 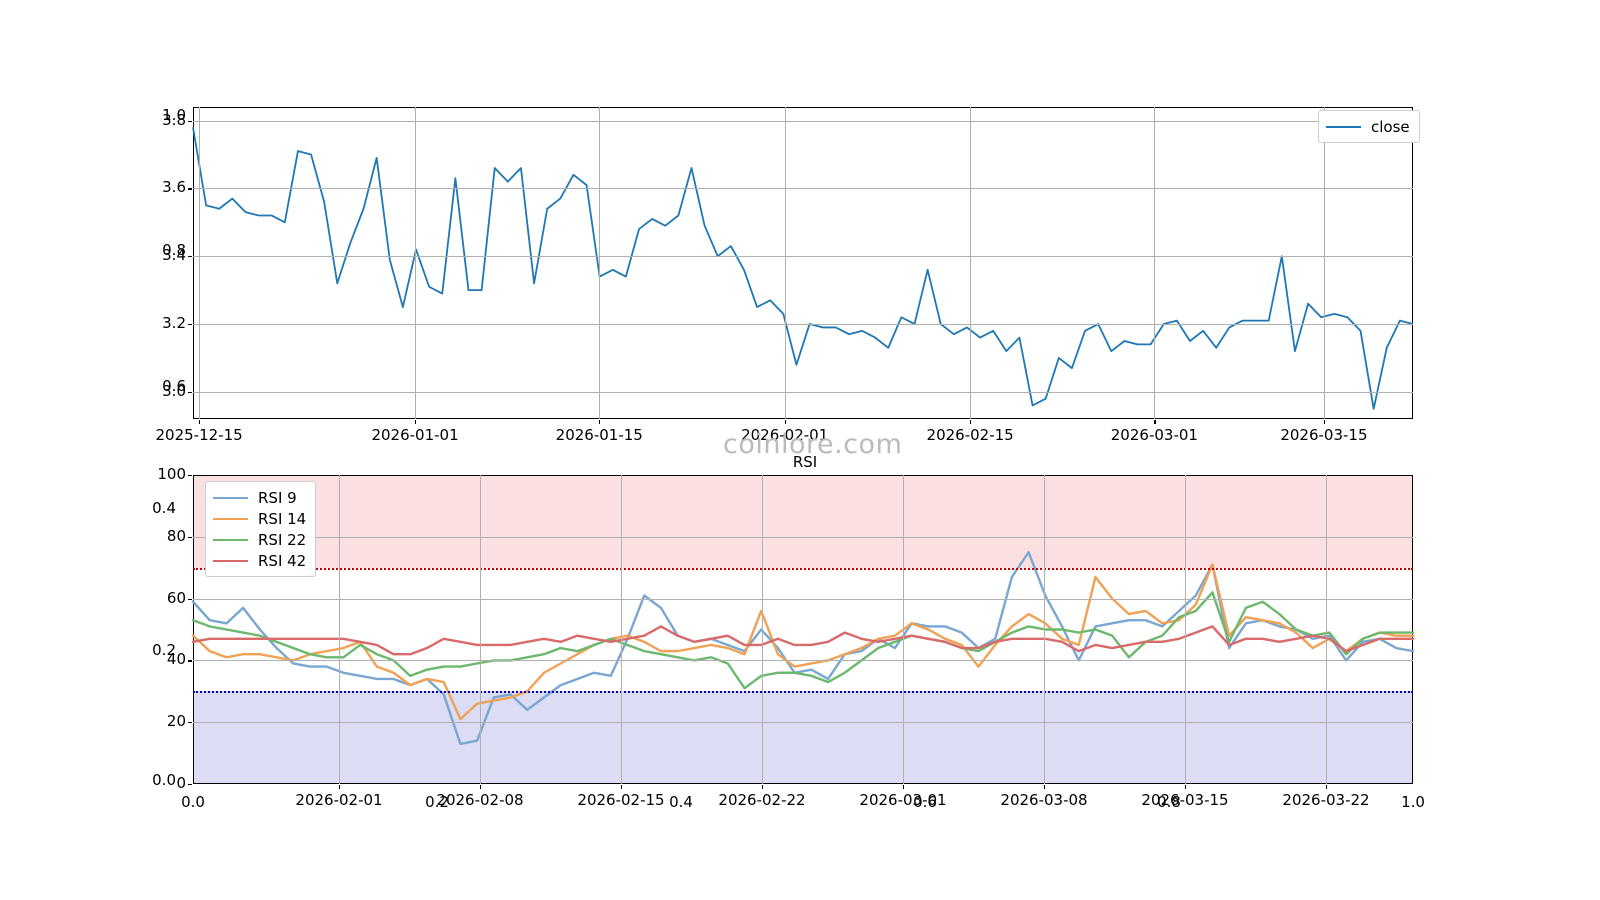 I want to click on price-x-tick-label: 2026-01-01, so click(x=415, y=435).